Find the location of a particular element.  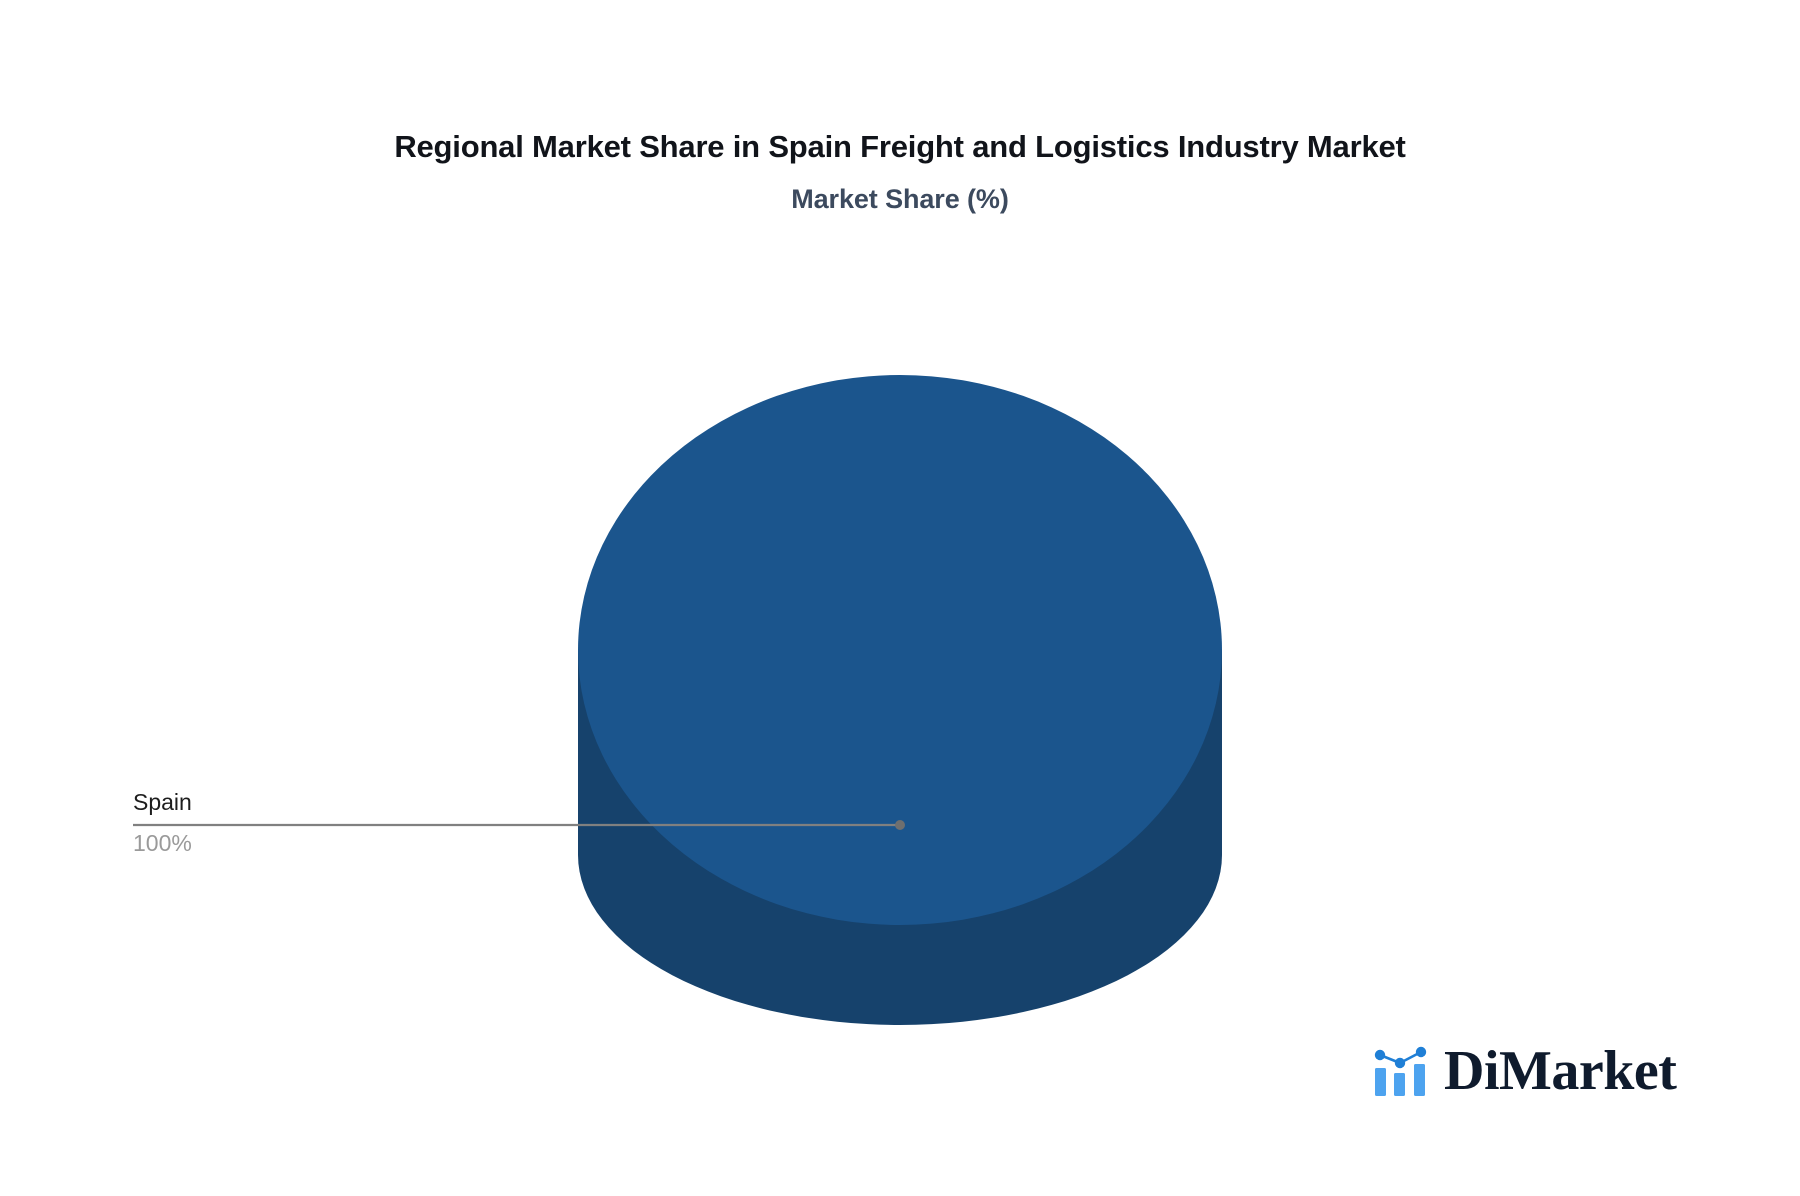

brand-logo-text: DiMarket is located at coordinates (1560, 1071).